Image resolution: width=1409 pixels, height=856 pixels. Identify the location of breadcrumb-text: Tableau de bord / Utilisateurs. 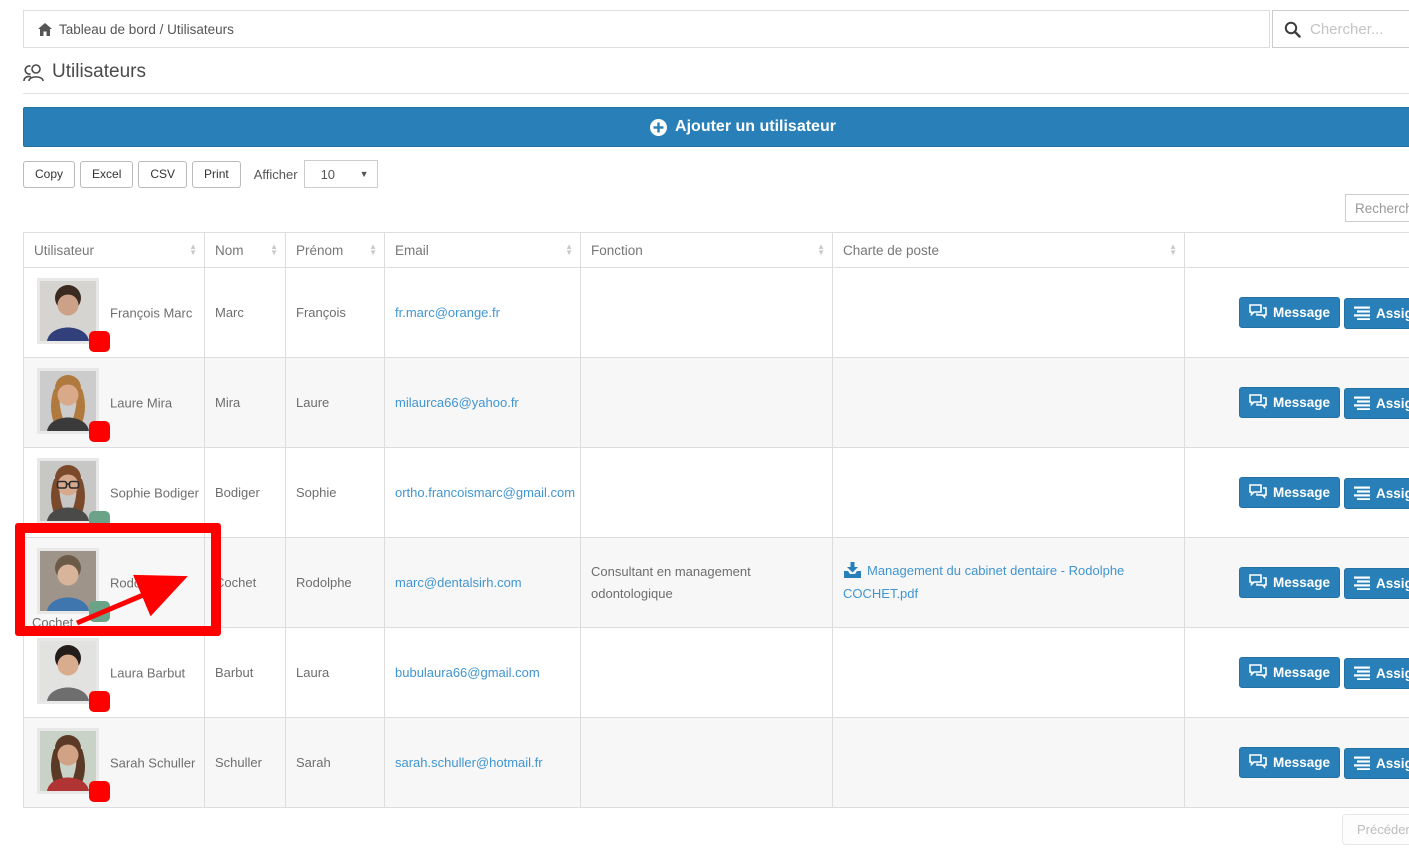
(146, 29).